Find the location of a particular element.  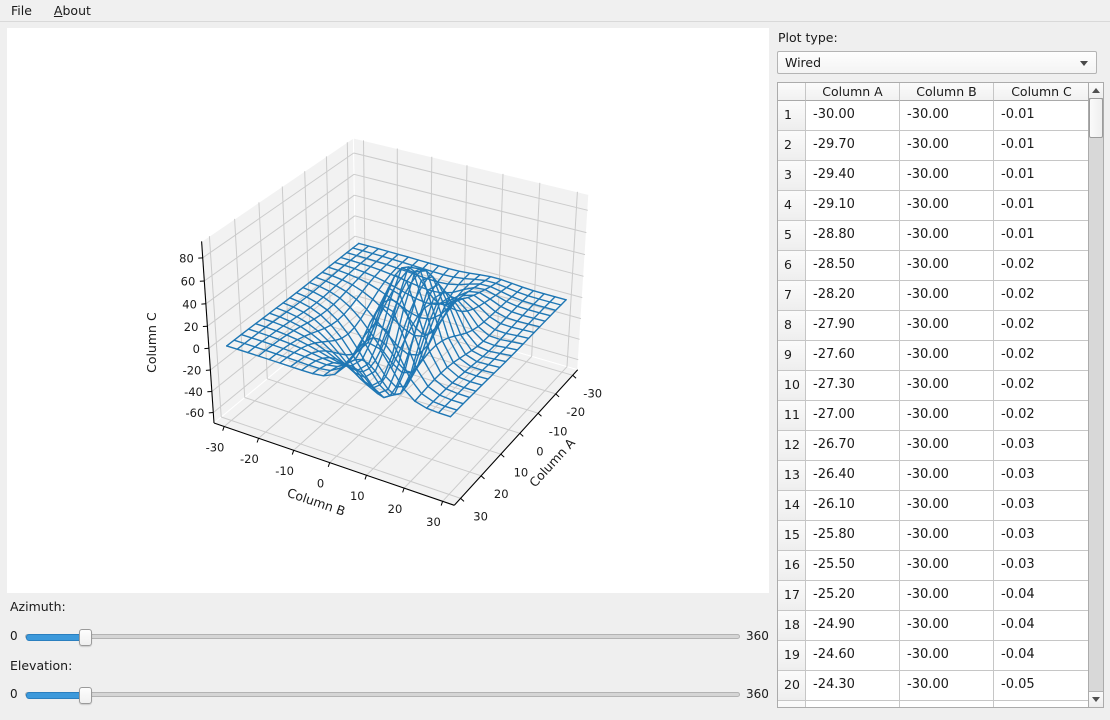

table-cell: -27.90 is located at coordinates (853, 326).